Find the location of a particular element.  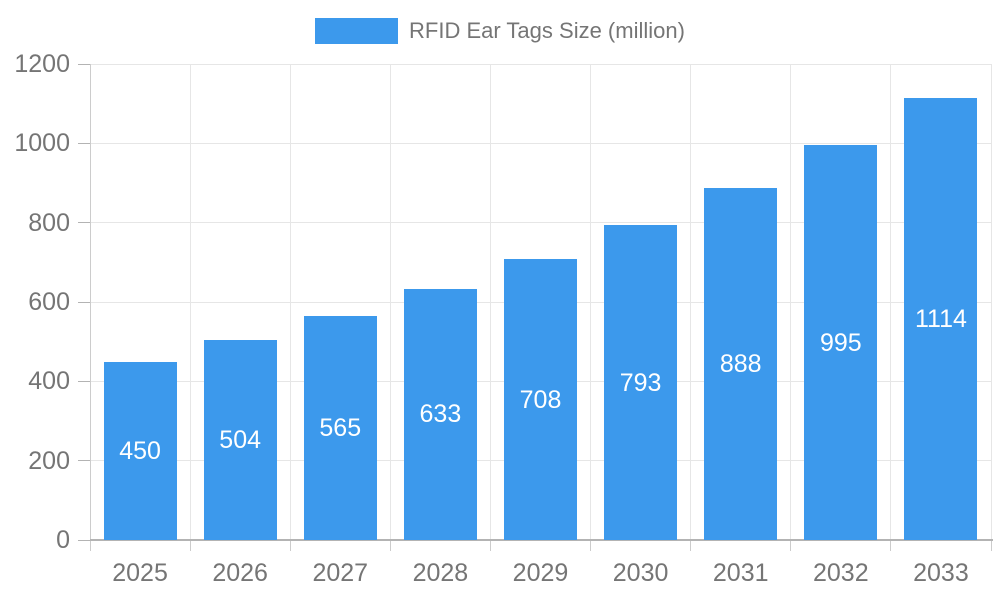

y-axis-tick-label: 800 is located at coordinates (49, 222).